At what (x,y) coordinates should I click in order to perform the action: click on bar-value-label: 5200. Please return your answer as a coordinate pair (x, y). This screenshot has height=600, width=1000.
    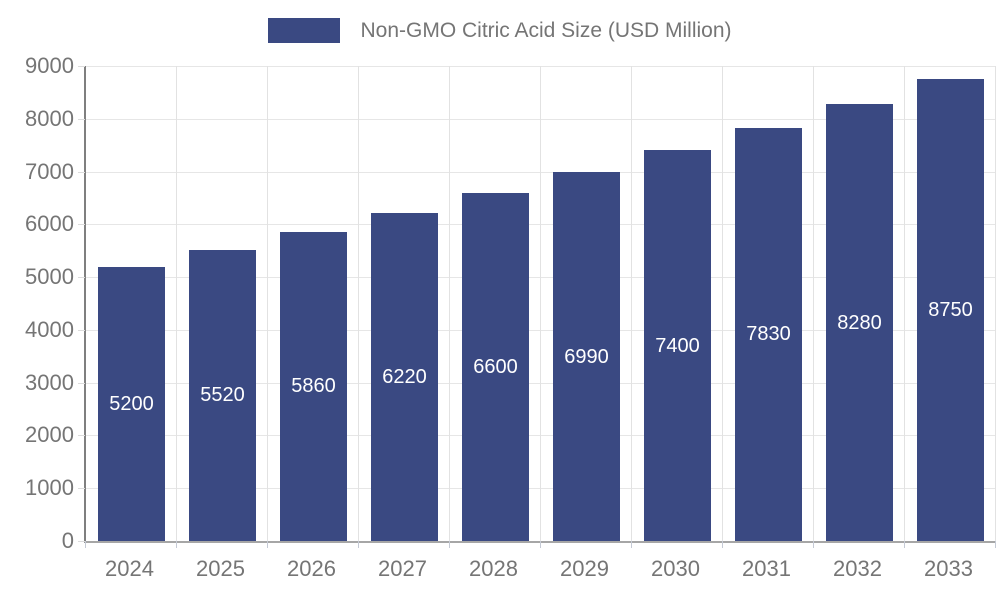
    Looking at the image, I should click on (131, 403).